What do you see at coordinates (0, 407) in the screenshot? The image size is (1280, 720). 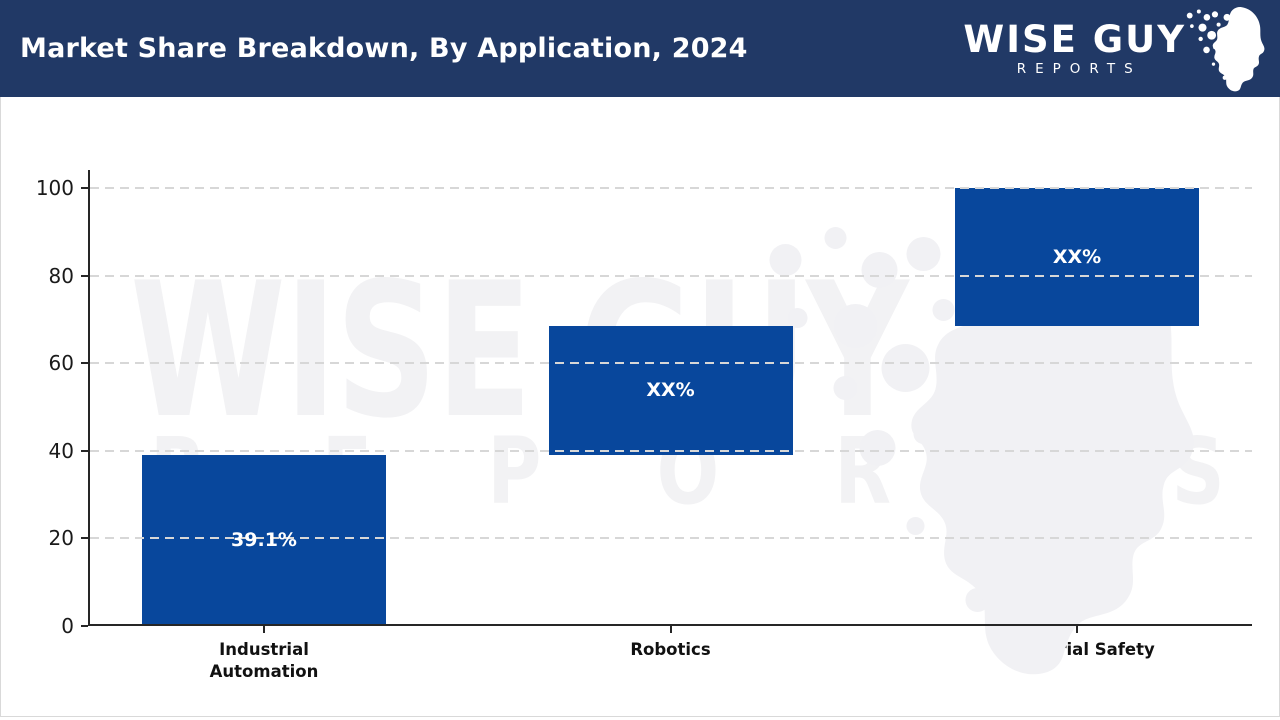 I see `left-border` at bounding box center [0, 407].